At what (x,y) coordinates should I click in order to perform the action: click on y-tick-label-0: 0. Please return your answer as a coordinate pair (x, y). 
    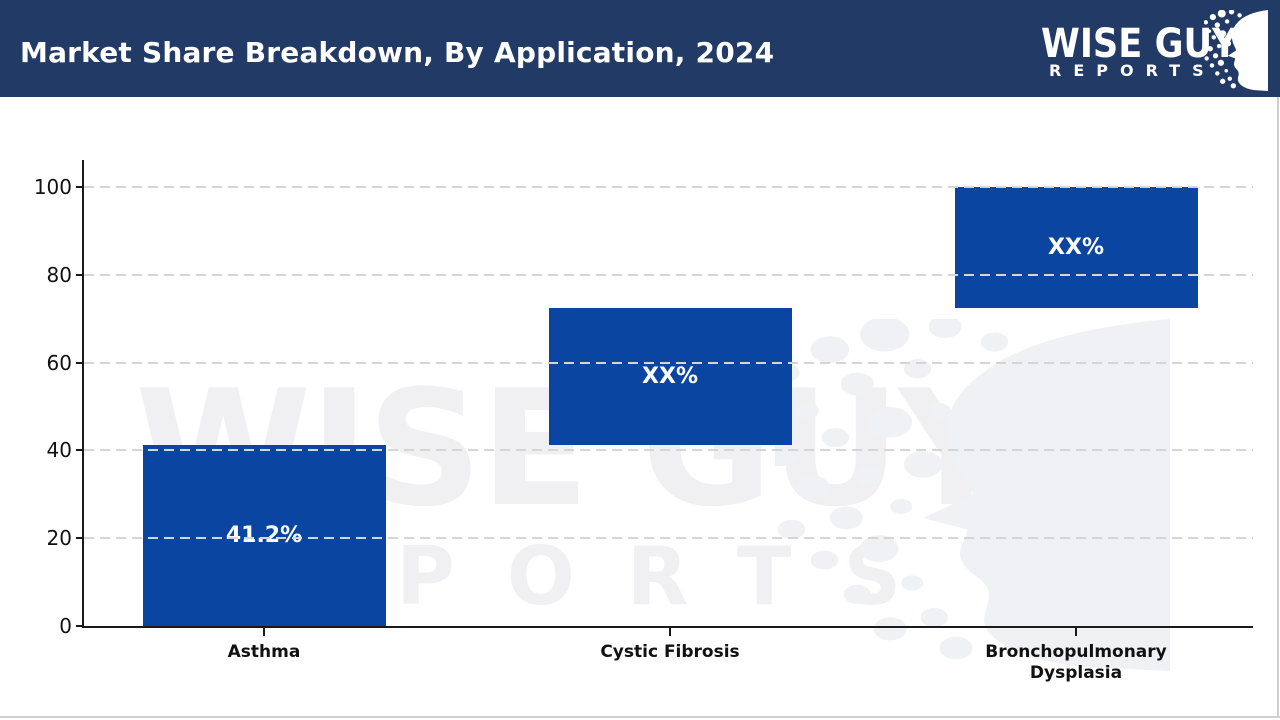
    Looking at the image, I should click on (65, 626).